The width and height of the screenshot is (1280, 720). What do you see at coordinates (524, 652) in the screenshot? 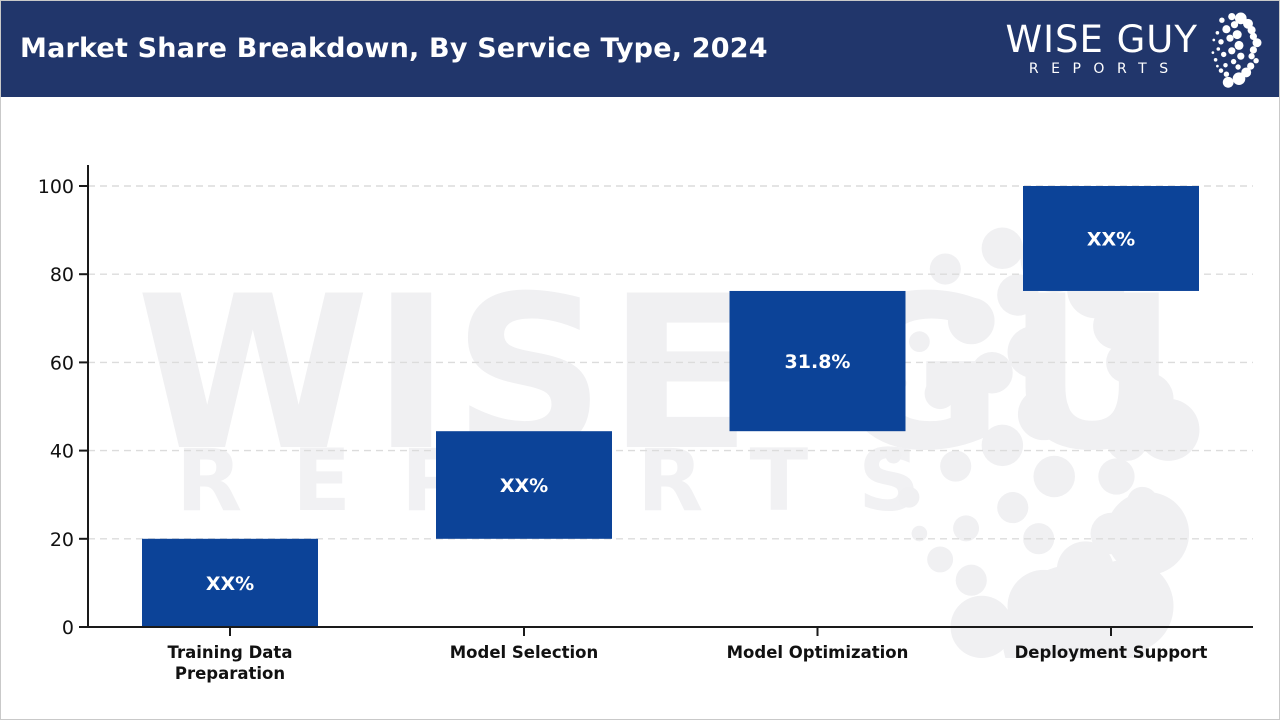
I see `x-category-label-model-selection: Model Selection` at bounding box center [524, 652].